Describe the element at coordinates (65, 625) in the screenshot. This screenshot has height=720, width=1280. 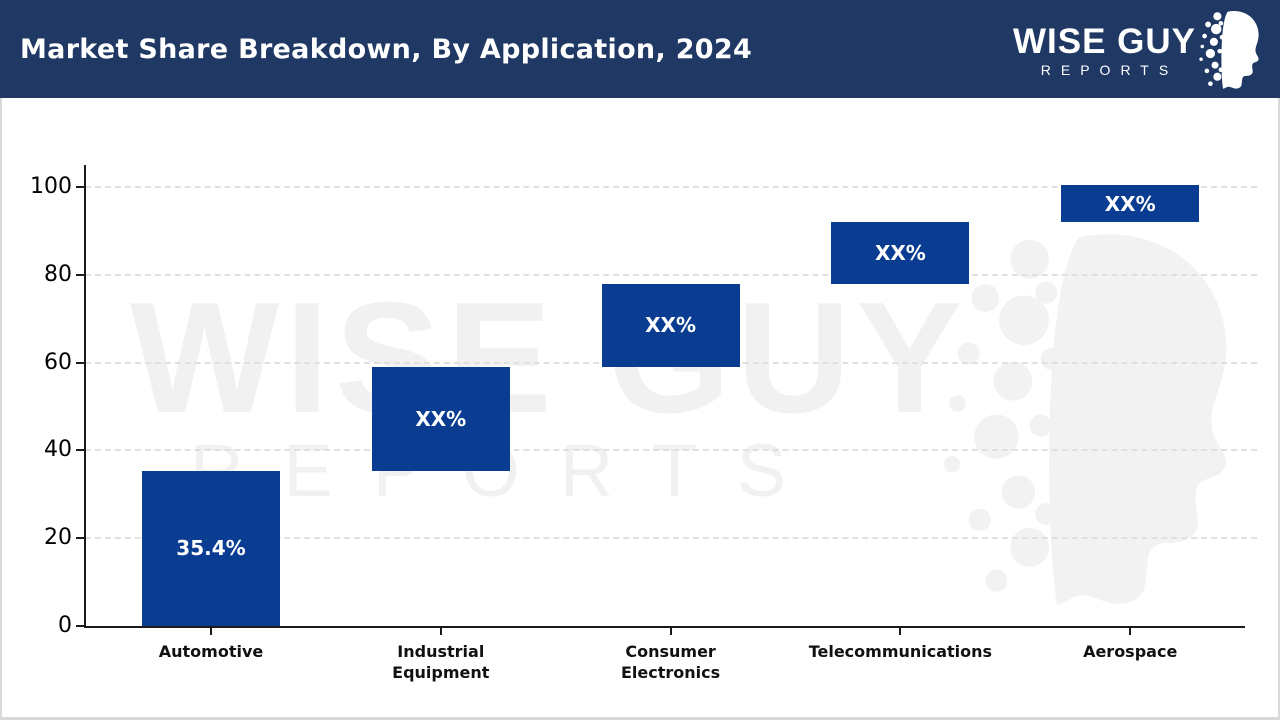
I see `y-tick-label-0: 0` at that location.